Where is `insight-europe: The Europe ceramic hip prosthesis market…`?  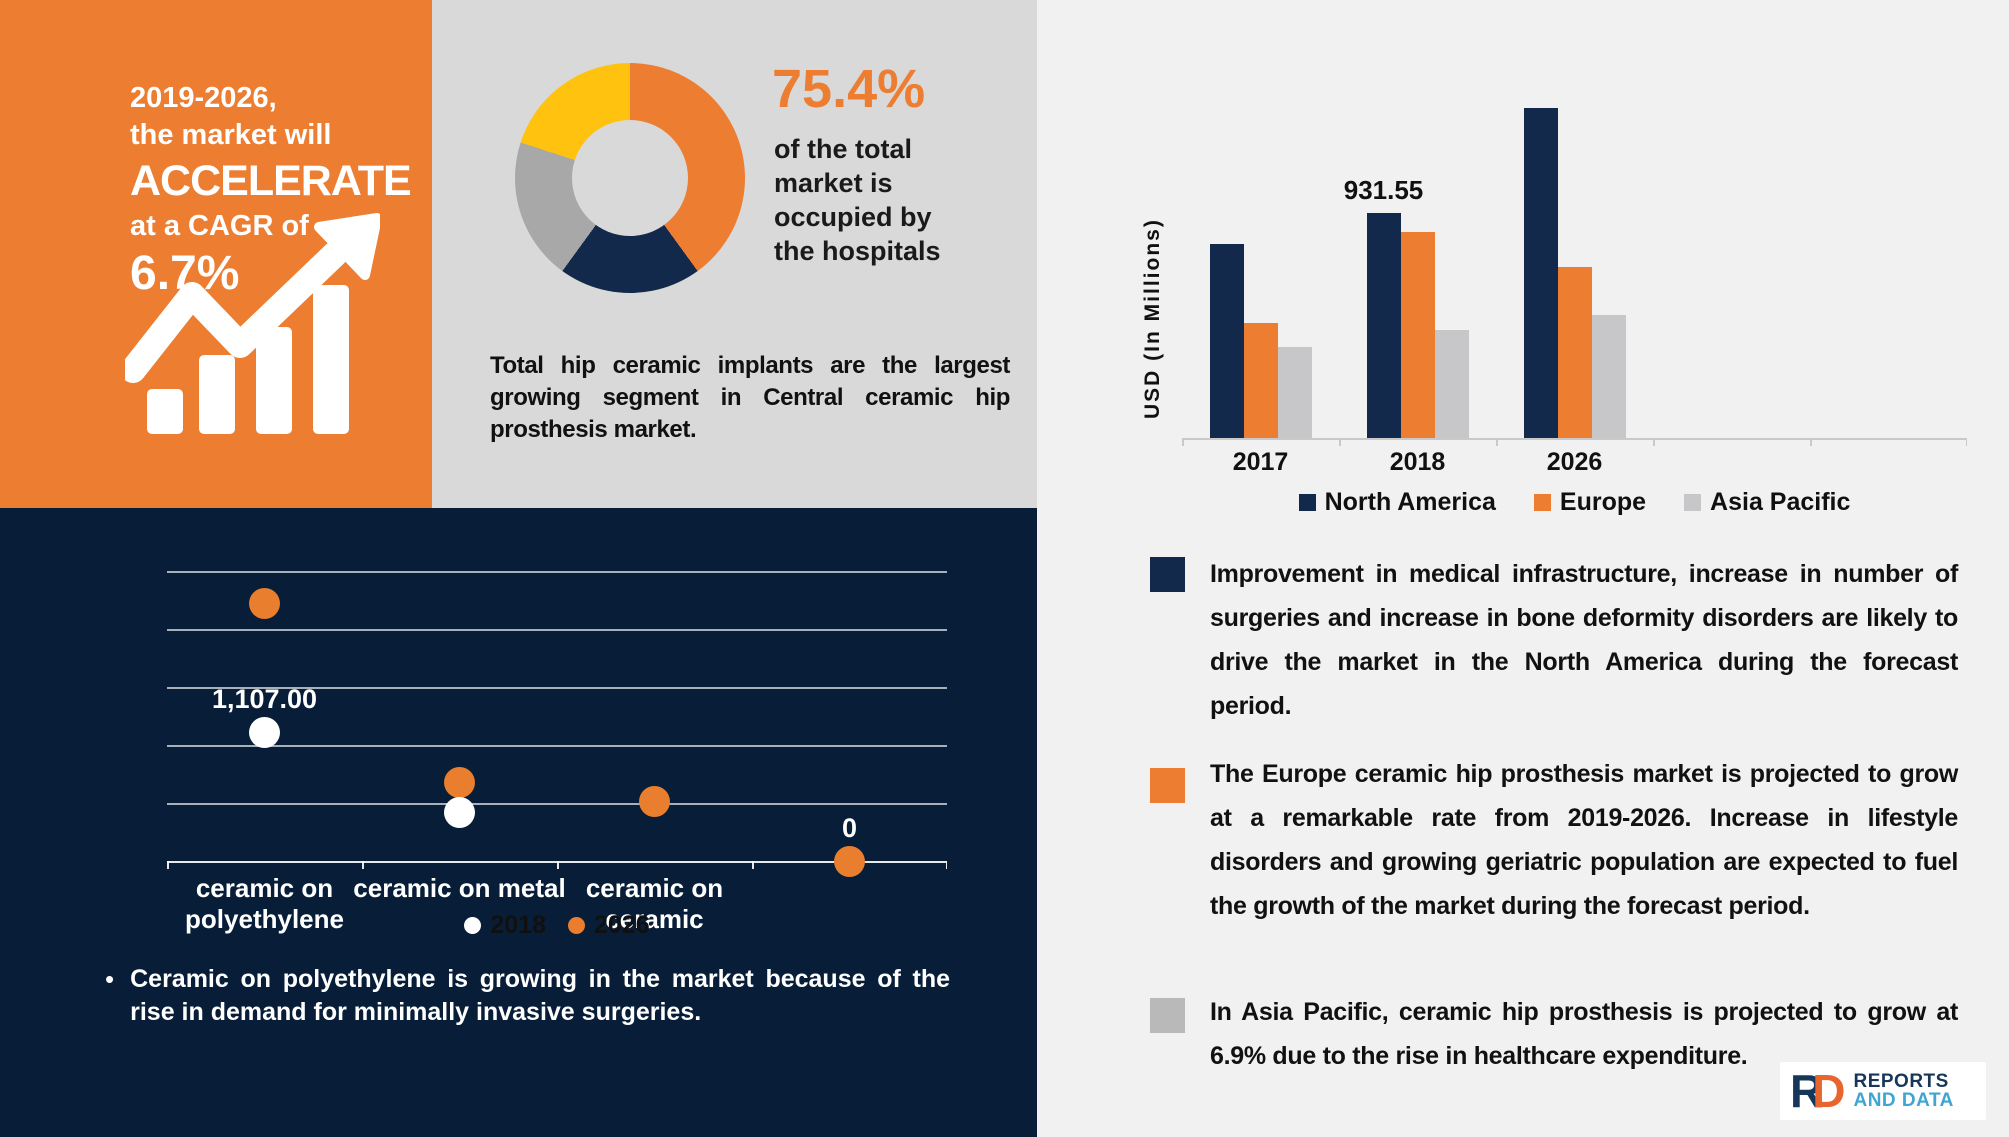 insight-europe: The Europe ceramic hip prosthesis market… is located at coordinates (1584, 840).